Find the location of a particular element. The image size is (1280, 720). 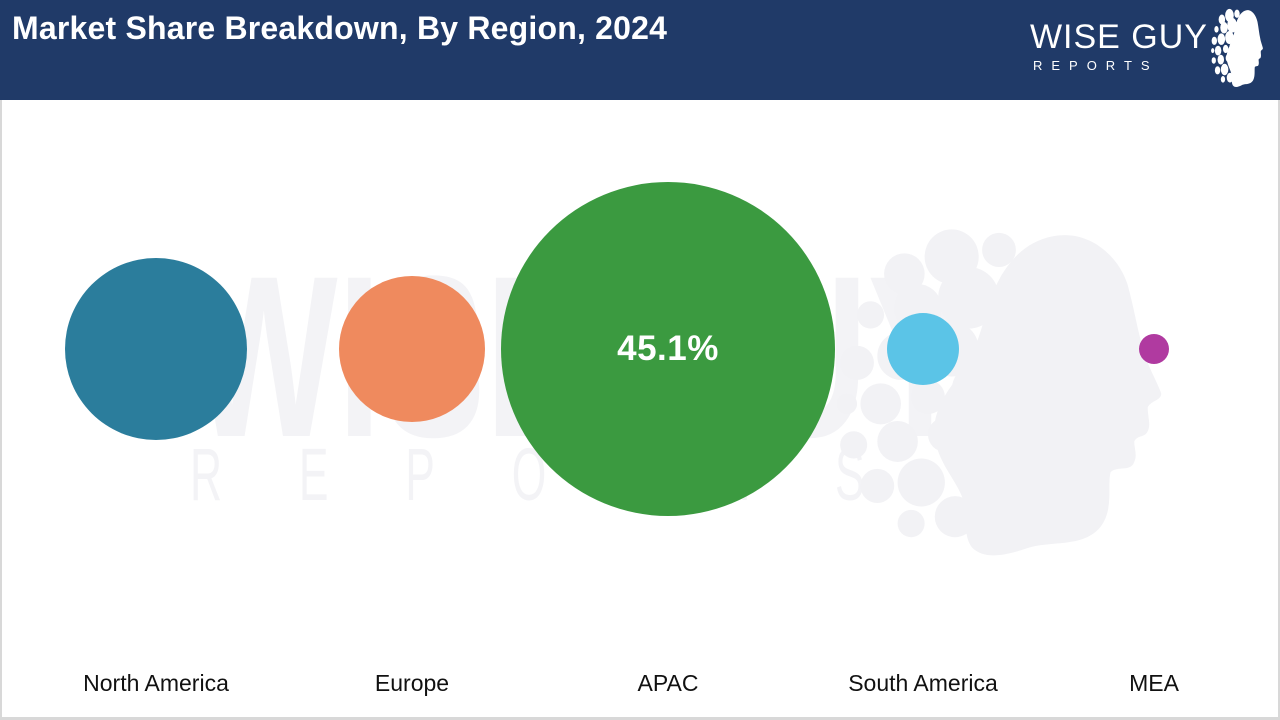

category-label-north-america: North America is located at coordinates (156, 683).